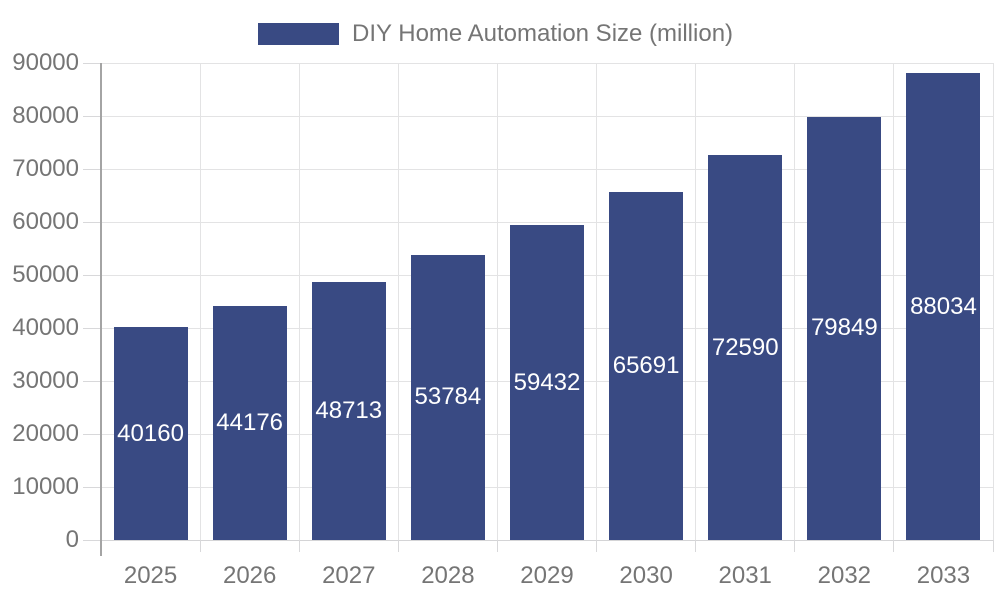 Image resolution: width=1000 pixels, height=600 pixels. I want to click on x-tick-label: 2026, so click(249, 575).